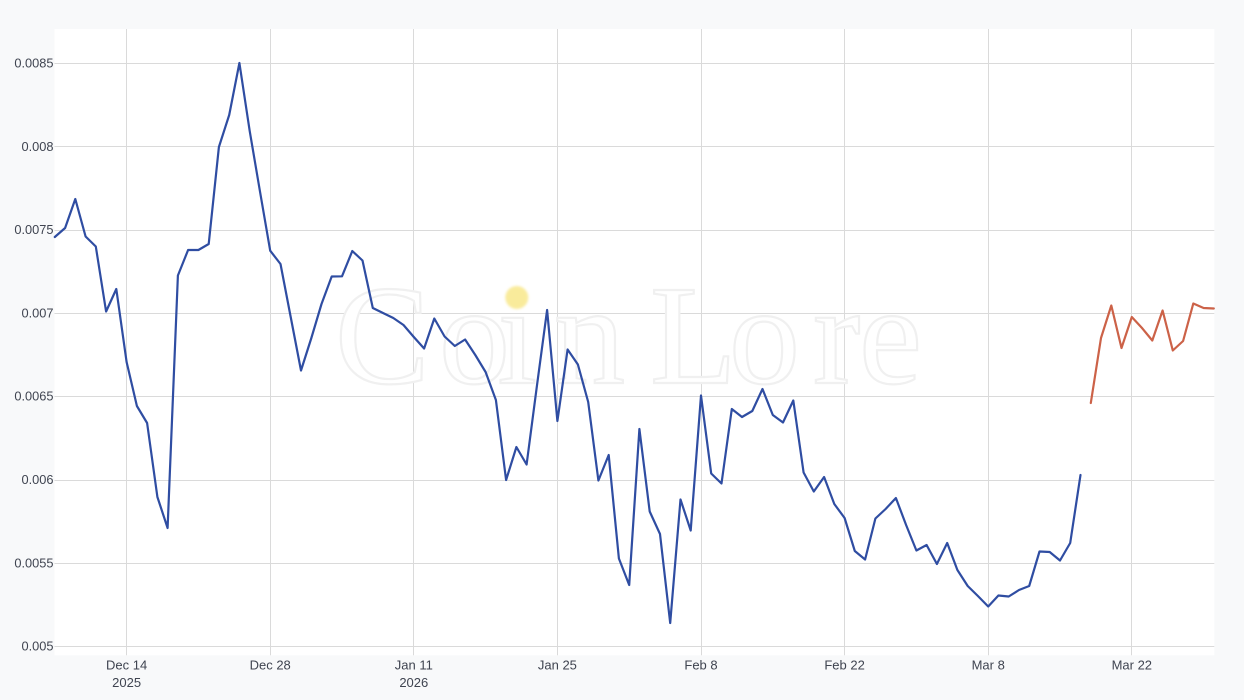 The image size is (1244, 700). I want to click on svg-text: n, so click(589, 335).